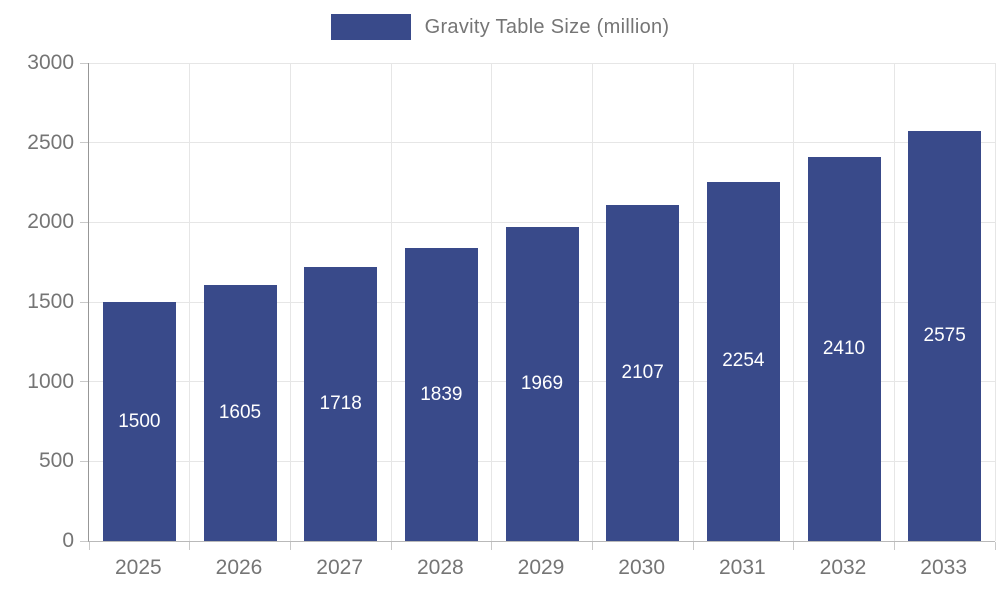 The width and height of the screenshot is (1000, 600). I want to click on bar-value-label: 2107, so click(642, 373).